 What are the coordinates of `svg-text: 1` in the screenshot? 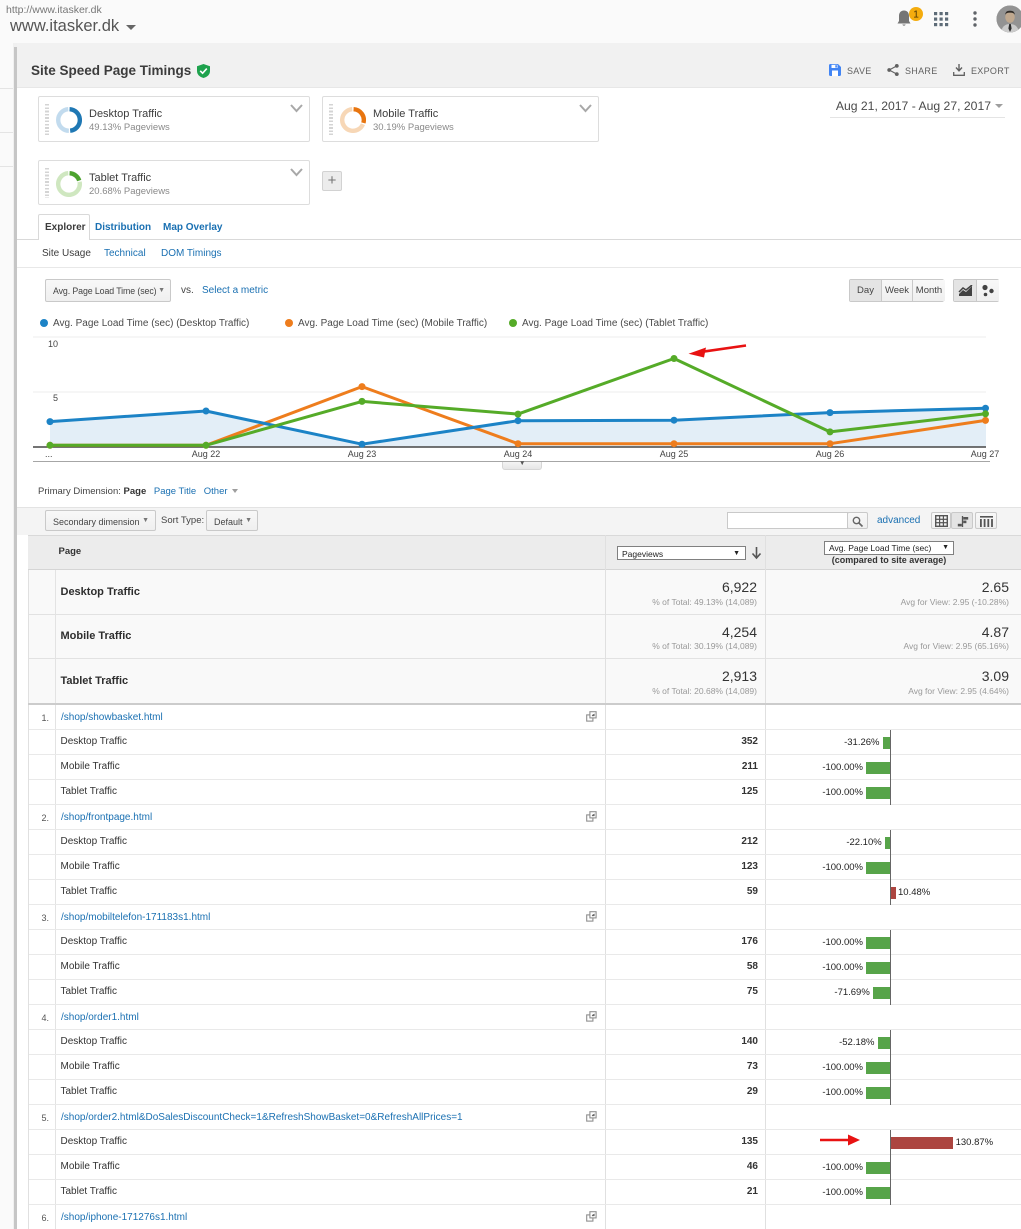 It's located at (916, 14).